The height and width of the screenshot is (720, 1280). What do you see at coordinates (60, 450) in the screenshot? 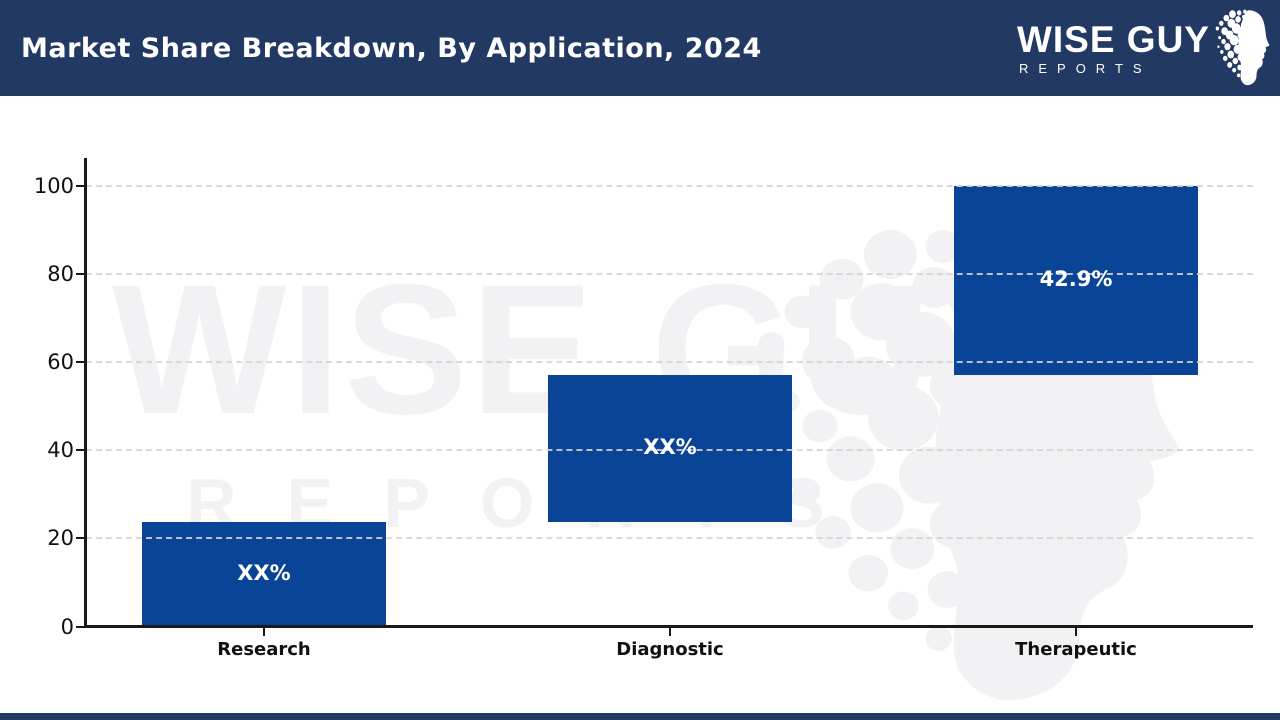
I see `y-tick-label: 40` at bounding box center [60, 450].